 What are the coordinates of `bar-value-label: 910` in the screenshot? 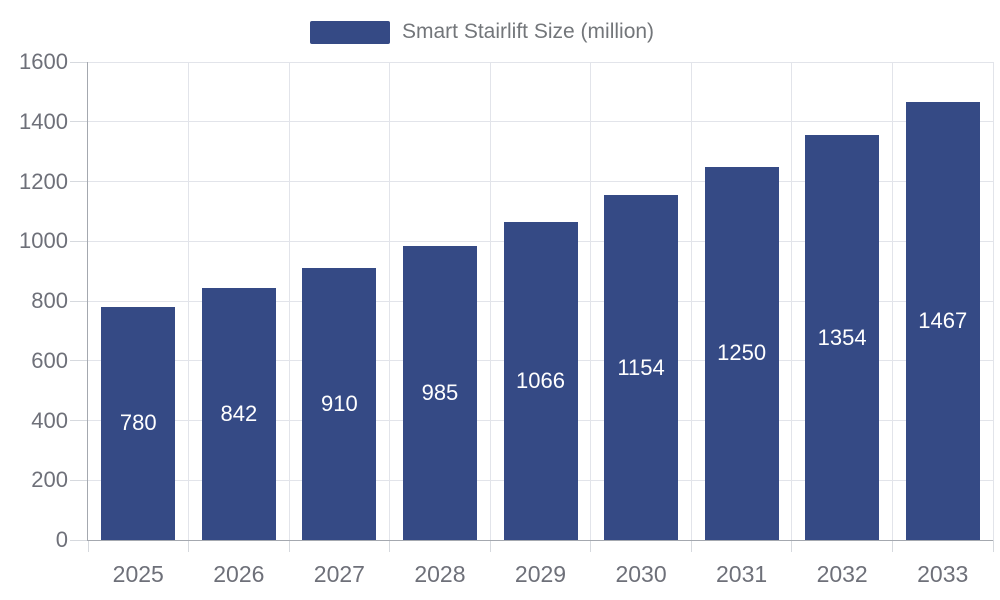 It's located at (339, 404).